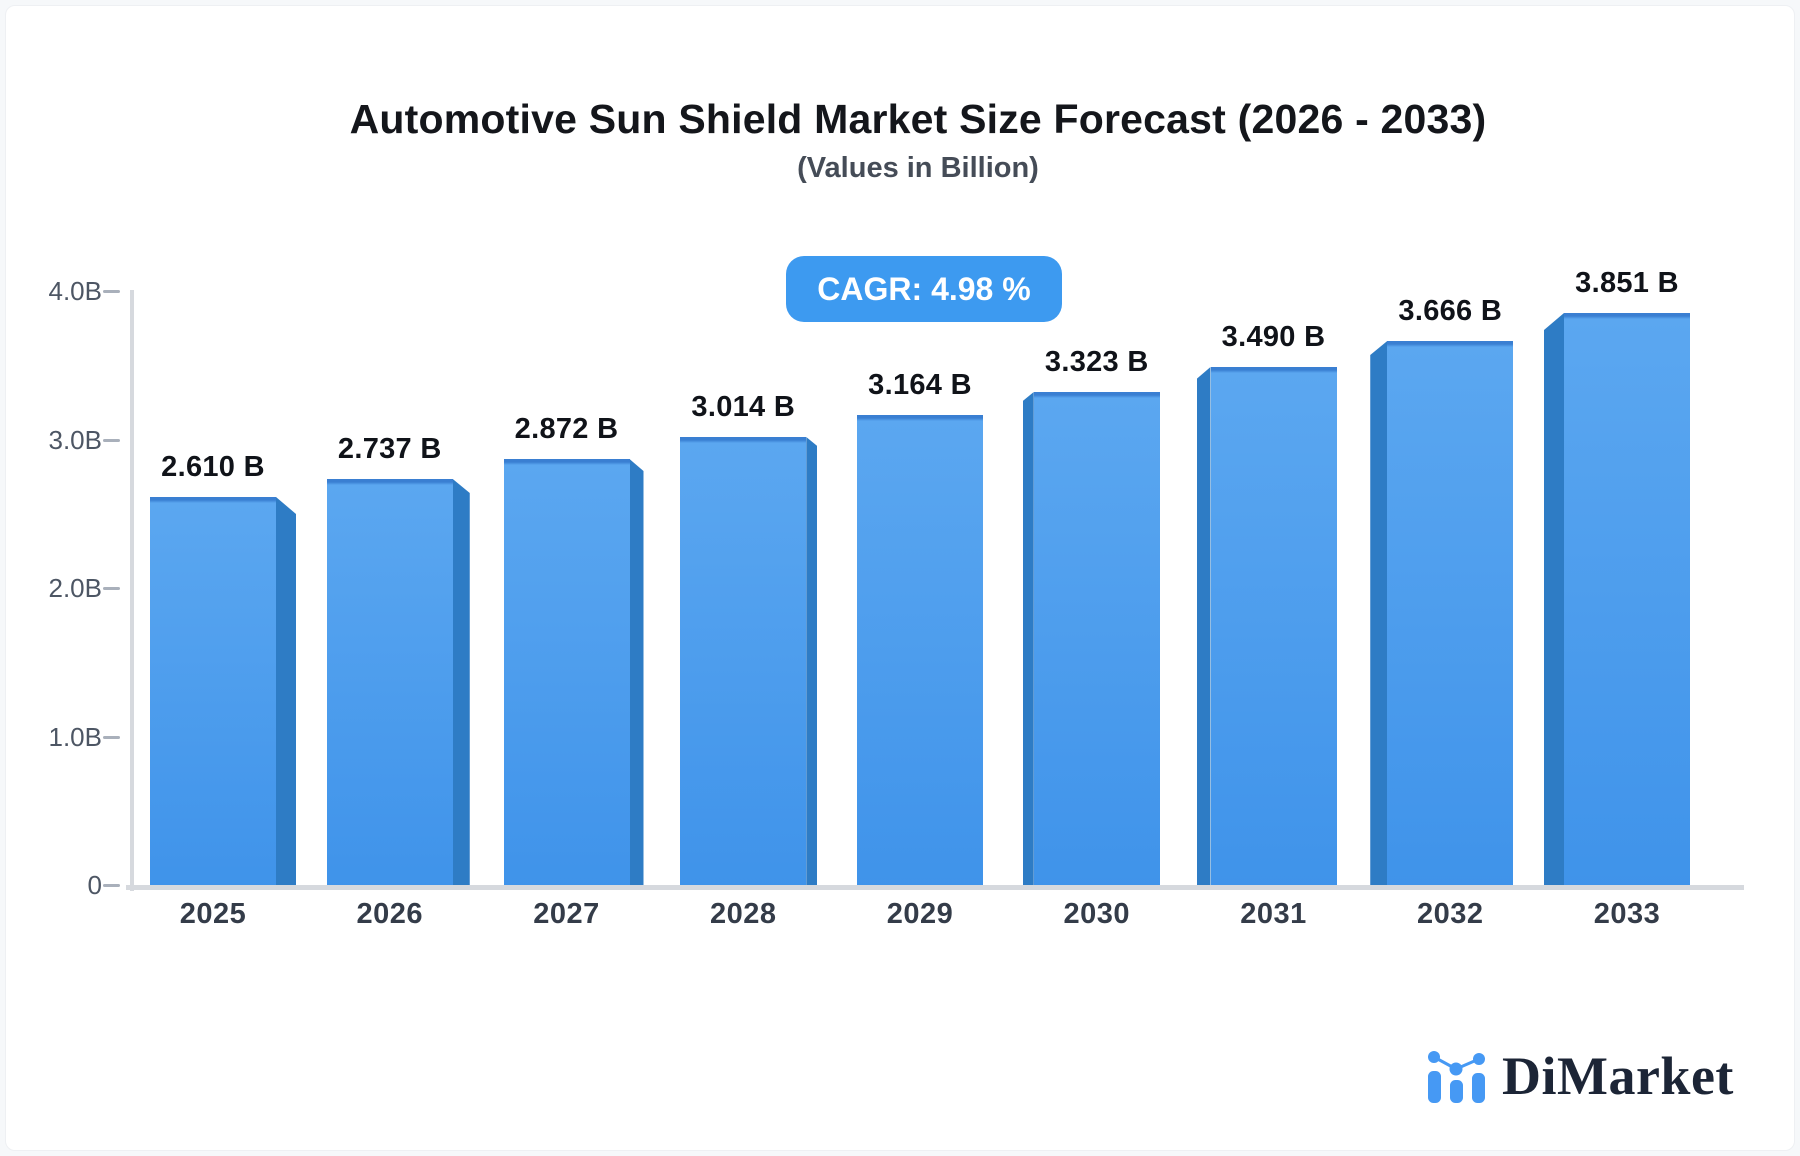 Image resolution: width=1800 pixels, height=1156 pixels. What do you see at coordinates (75, 736) in the screenshot?
I see `y-tick-label: 1.0B` at bounding box center [75, 736].